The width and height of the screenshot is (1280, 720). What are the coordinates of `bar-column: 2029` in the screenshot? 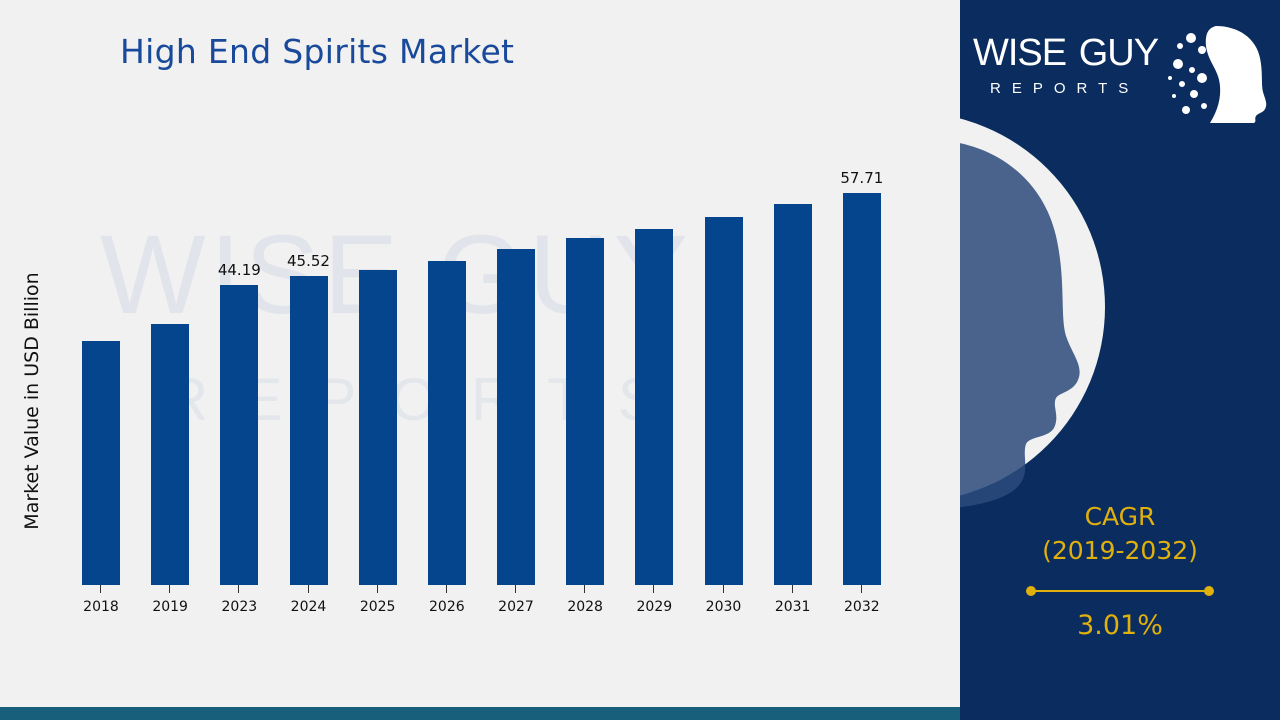 It's located at (654, 382).